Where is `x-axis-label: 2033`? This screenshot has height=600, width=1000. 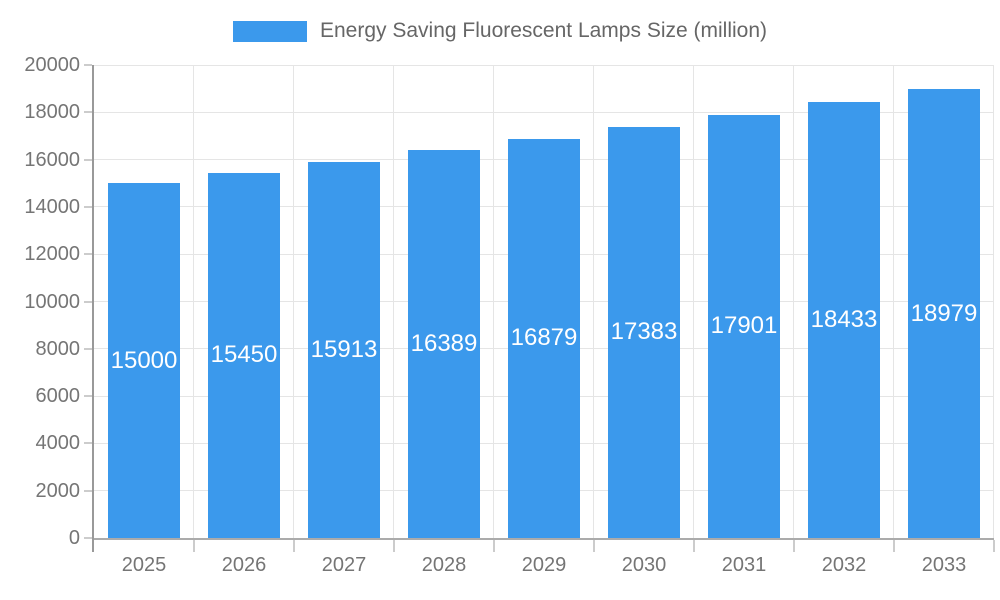
x-axis-label: 2033 is located at coordinates (944, 565).